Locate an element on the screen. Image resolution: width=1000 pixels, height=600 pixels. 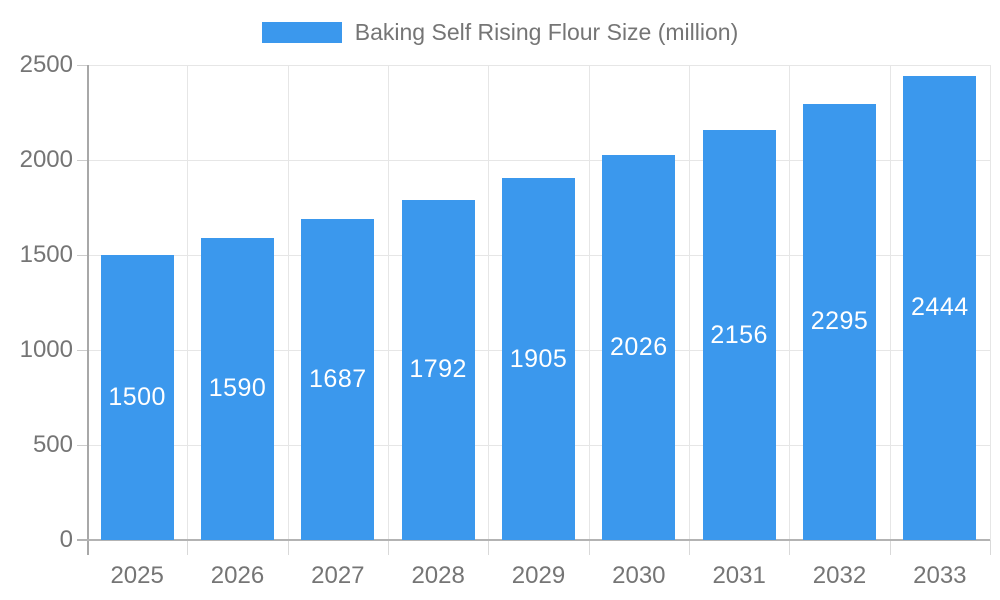
legend-label: Baking Self Rising Flour Size (million) is located at coordinates (546, 32).